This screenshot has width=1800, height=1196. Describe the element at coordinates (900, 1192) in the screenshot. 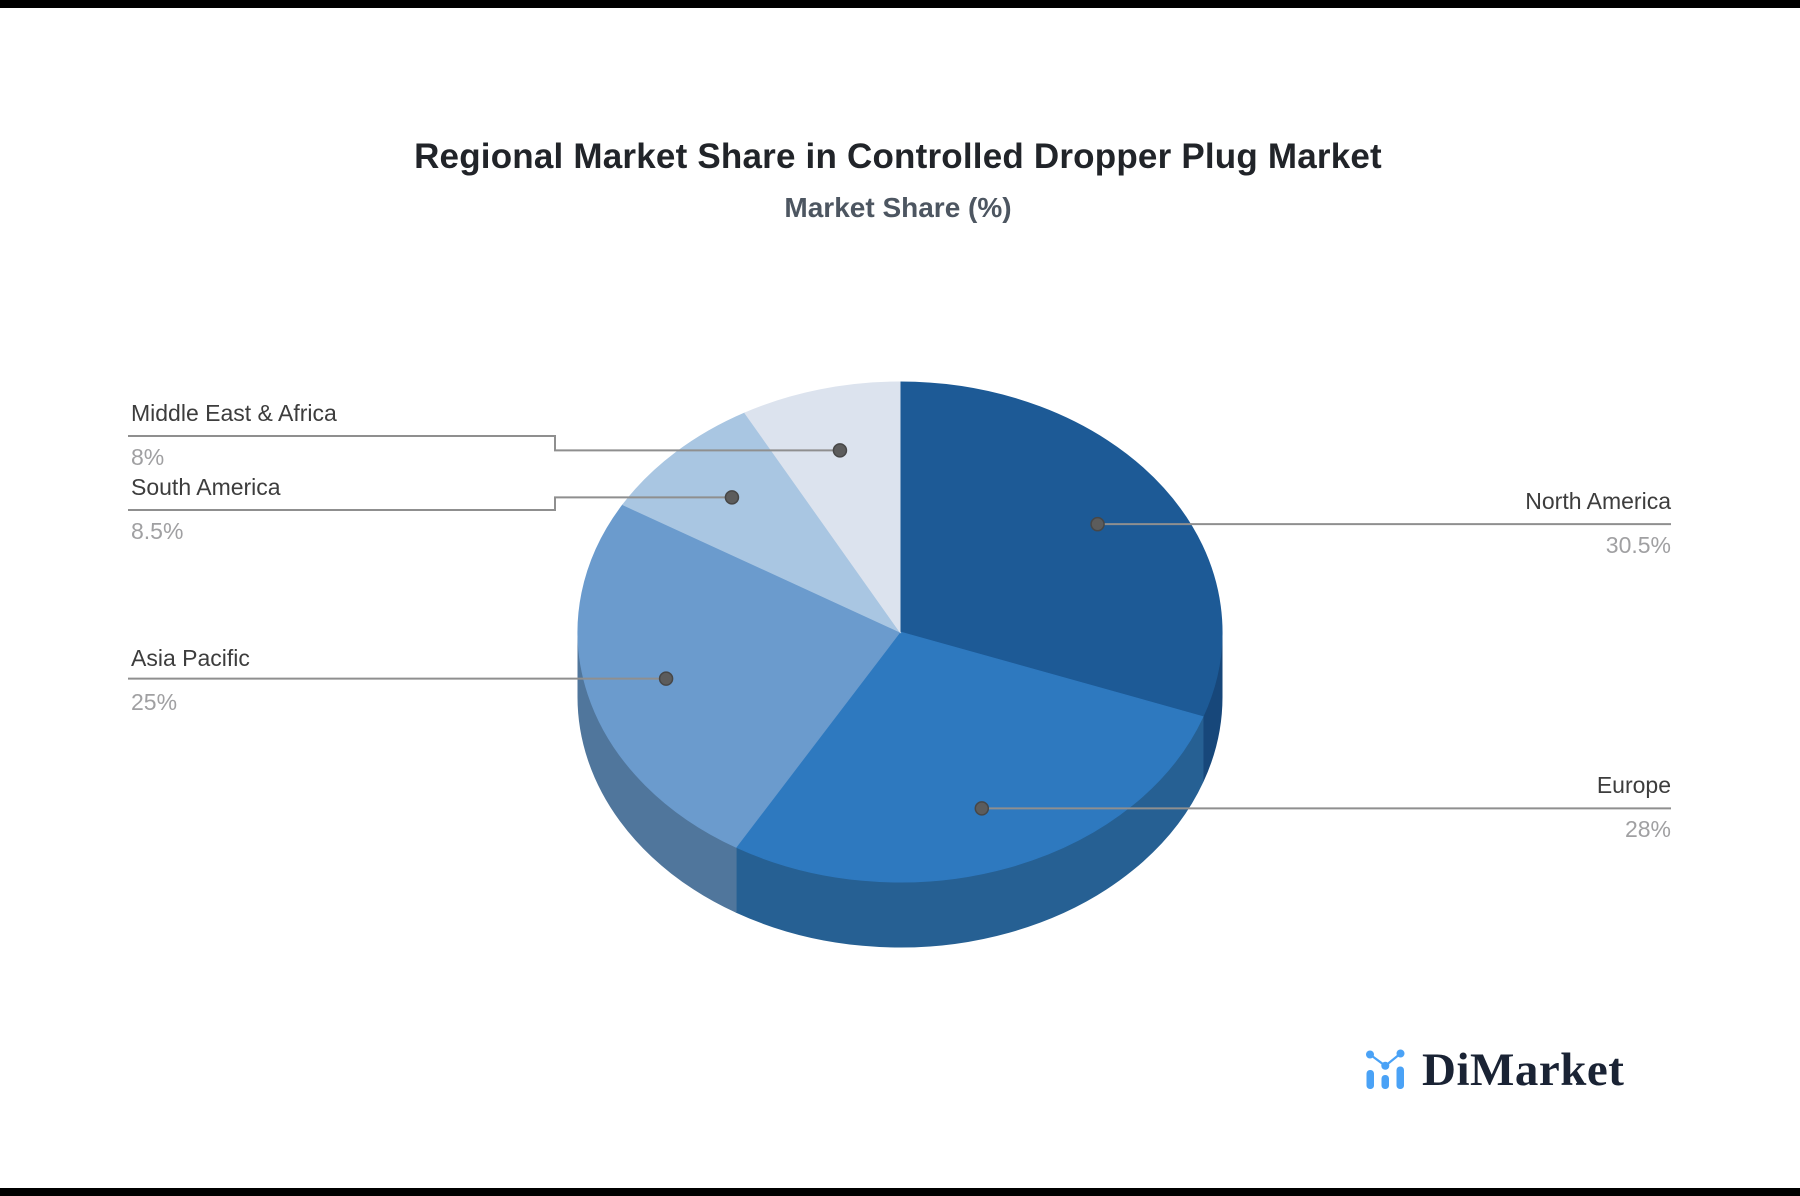

I see `bottom-edge-bar` at that location.